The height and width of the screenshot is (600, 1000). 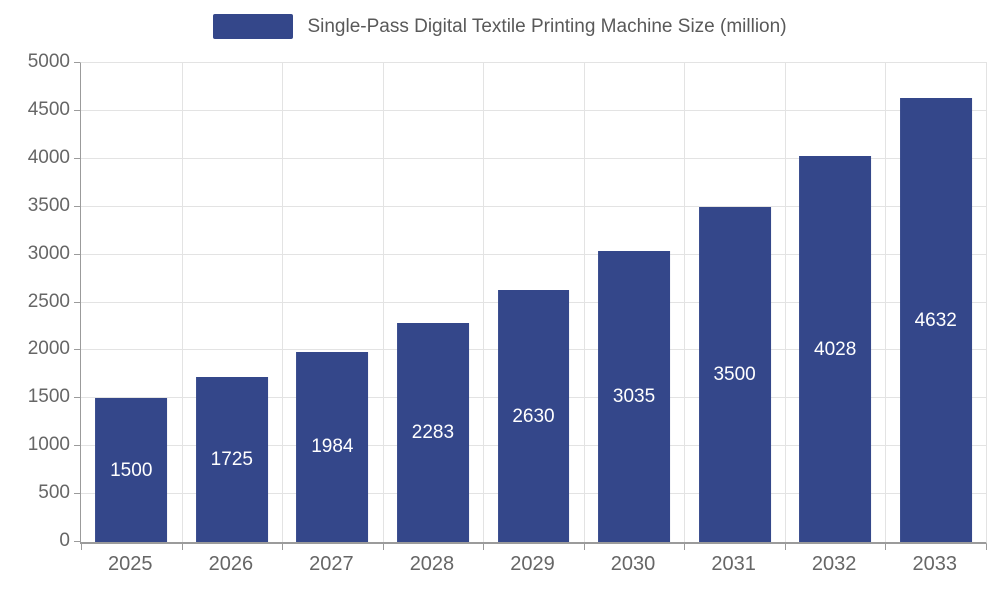 What do you see at coordinates (54, 493) in the screenshot?
I see `y-tick-label: 500` at bounding box center [54, 493].